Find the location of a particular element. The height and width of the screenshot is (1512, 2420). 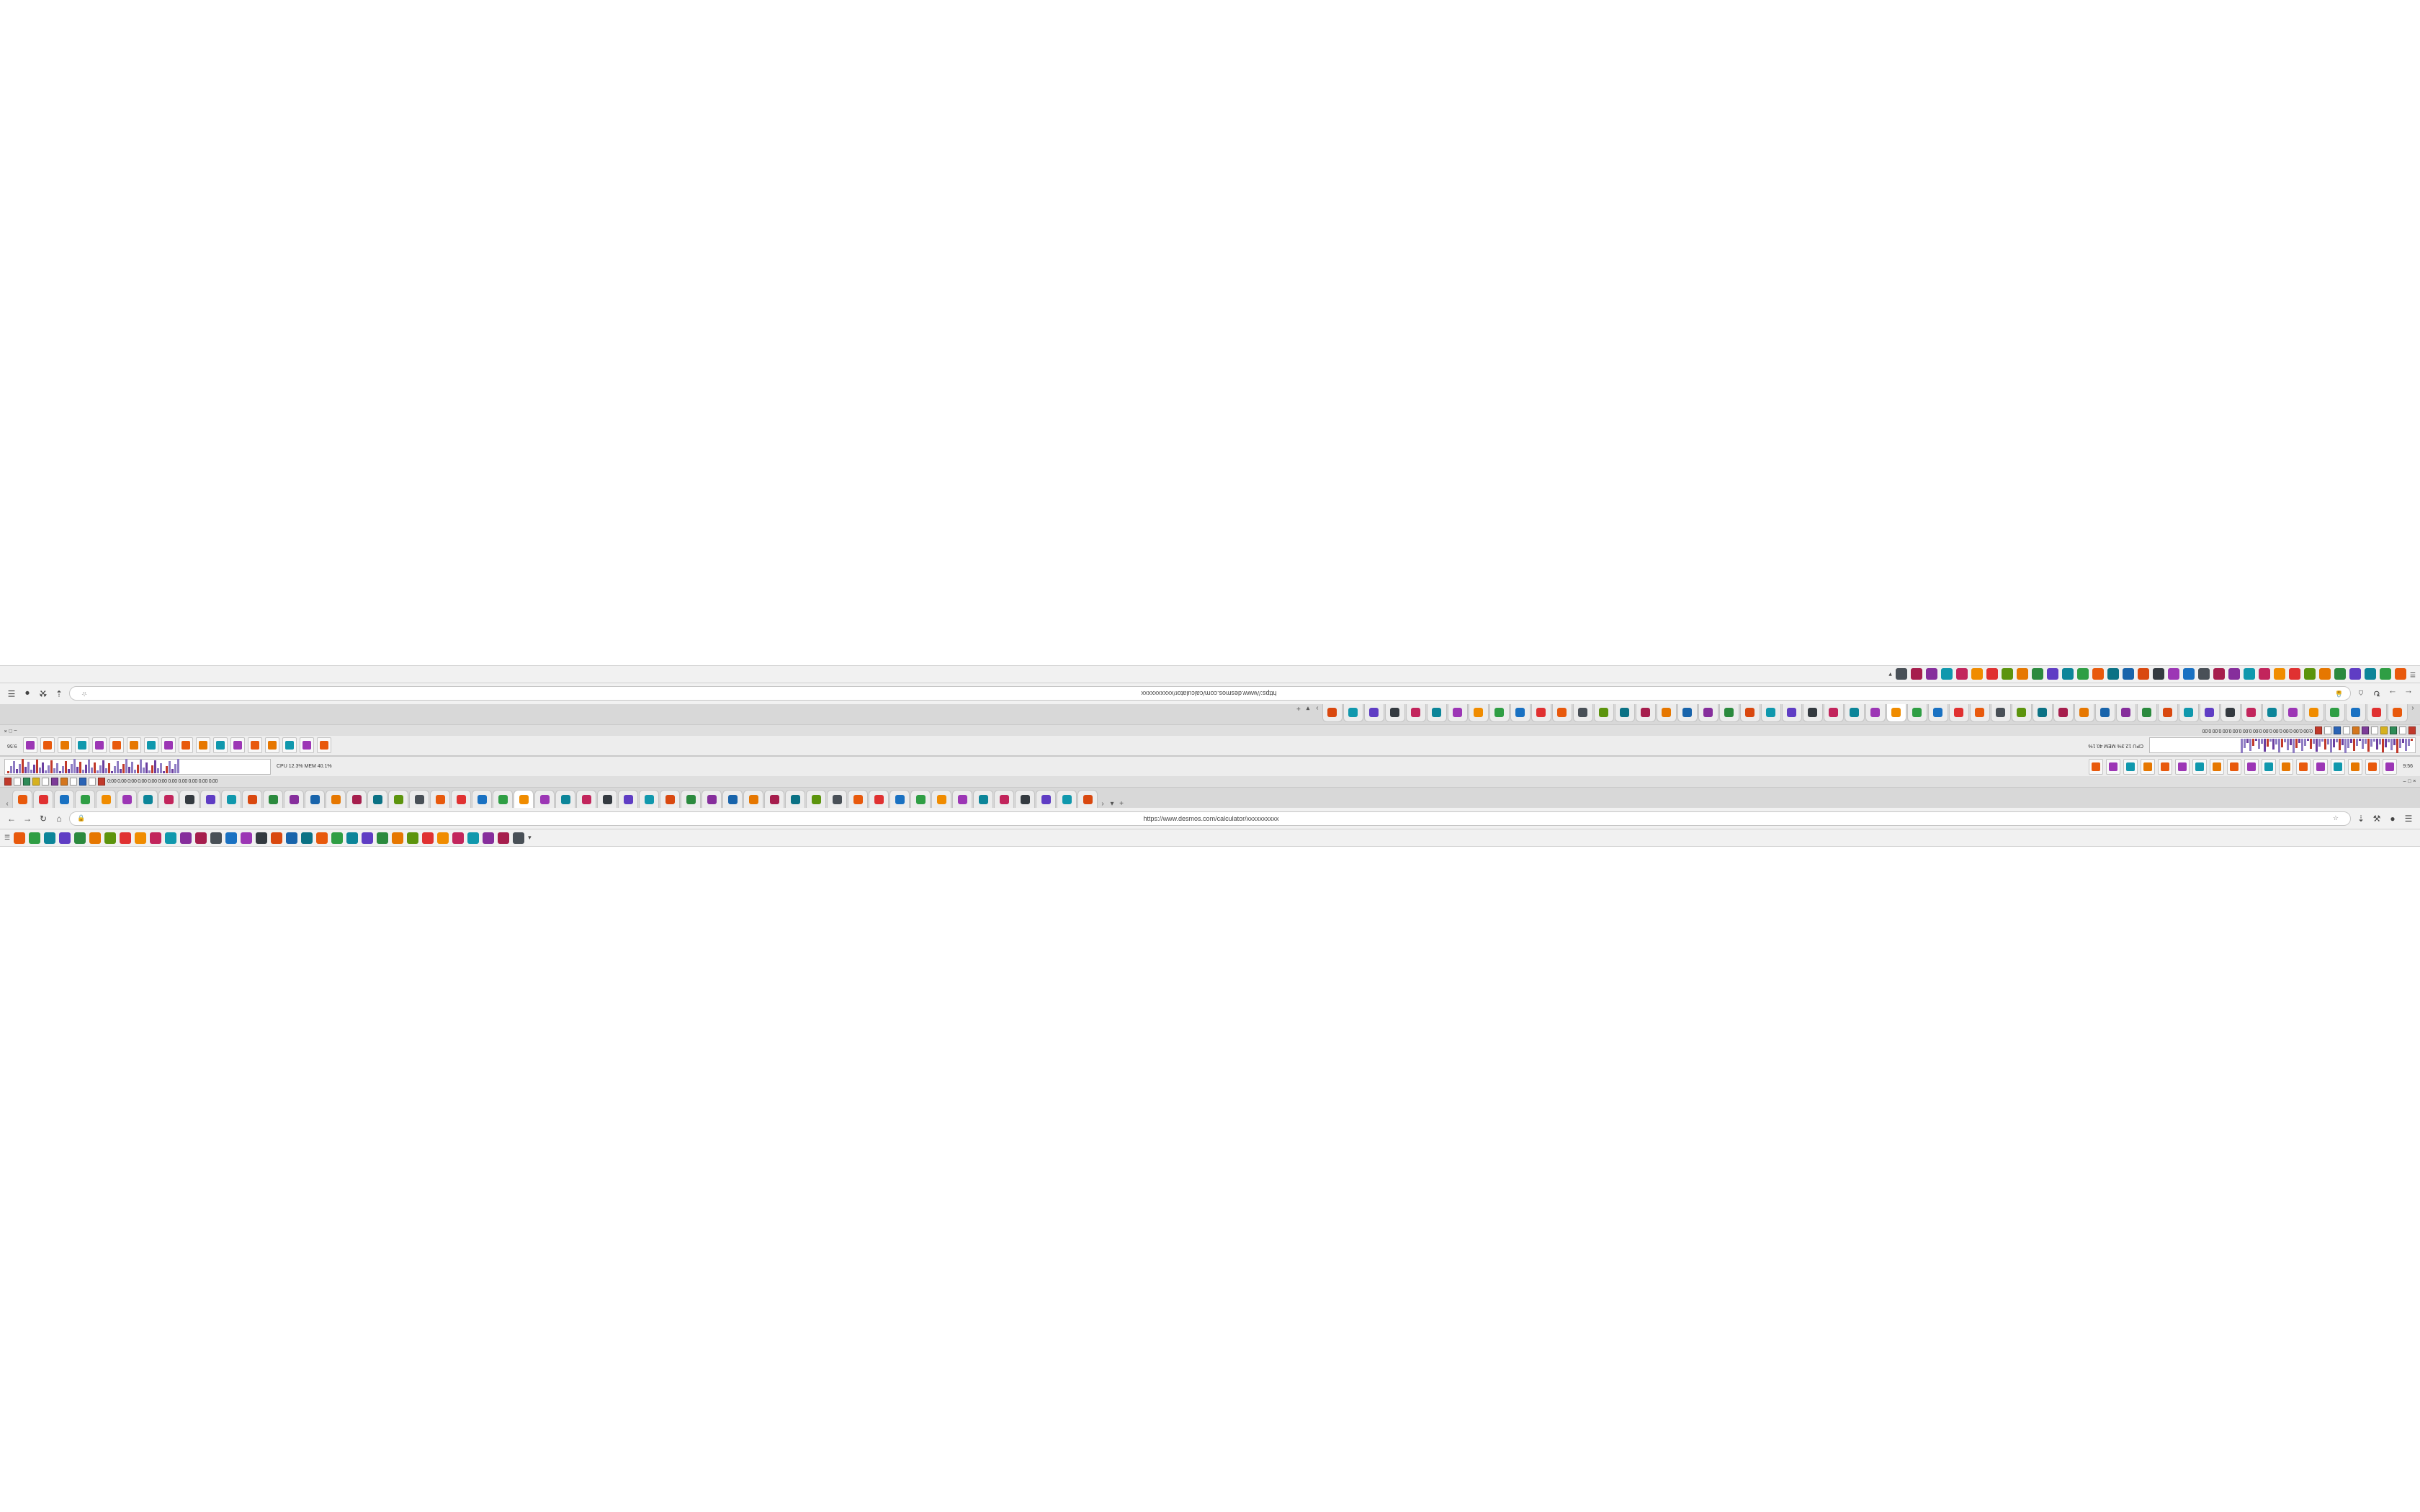

chevron-down-icon: ▾ is located at coordinates (530, 837).